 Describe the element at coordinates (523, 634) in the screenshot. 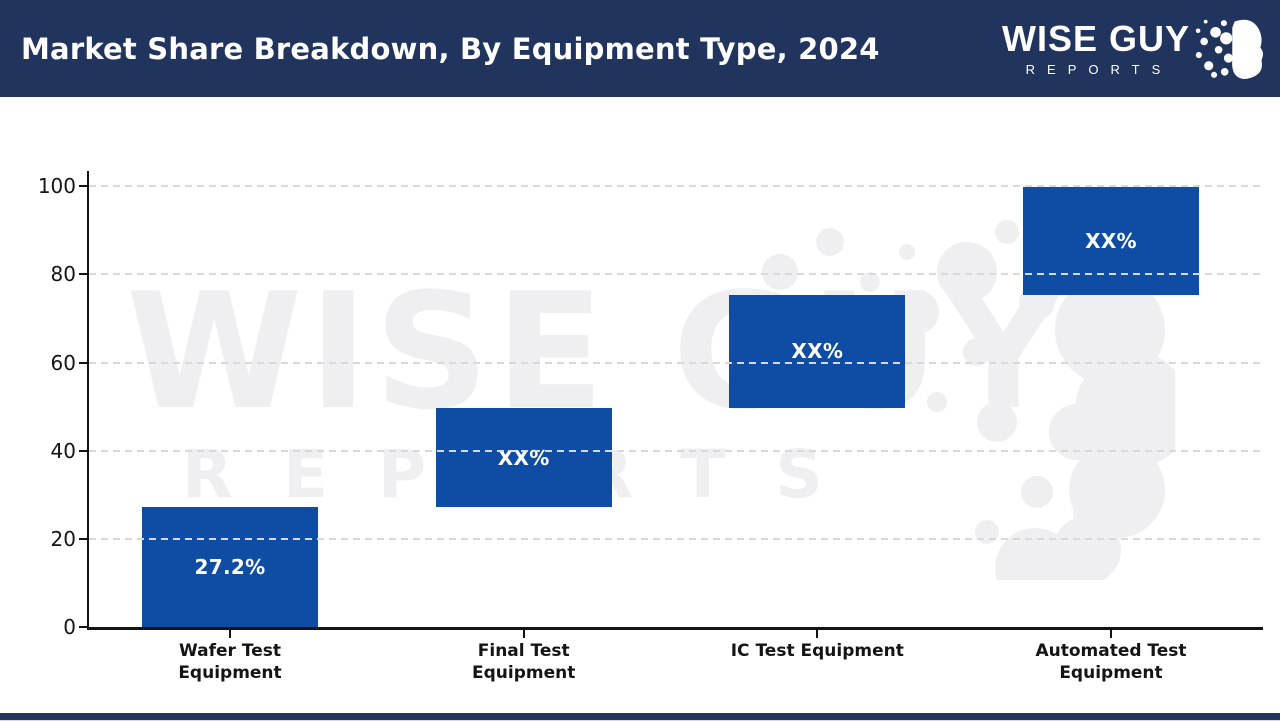

I see `x-tick-final-test-equipment` at that location.